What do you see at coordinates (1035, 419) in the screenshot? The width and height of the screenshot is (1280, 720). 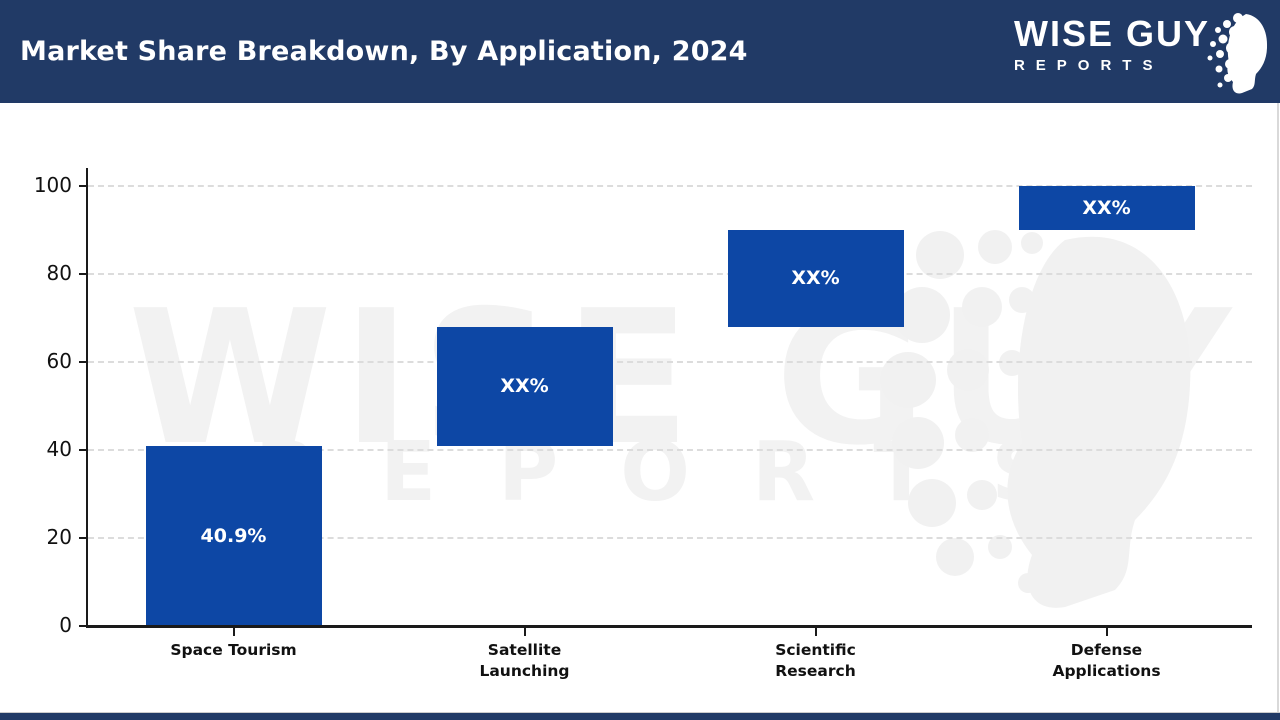 I see `watermark-face-icon` at bounding box center [1035, 419].